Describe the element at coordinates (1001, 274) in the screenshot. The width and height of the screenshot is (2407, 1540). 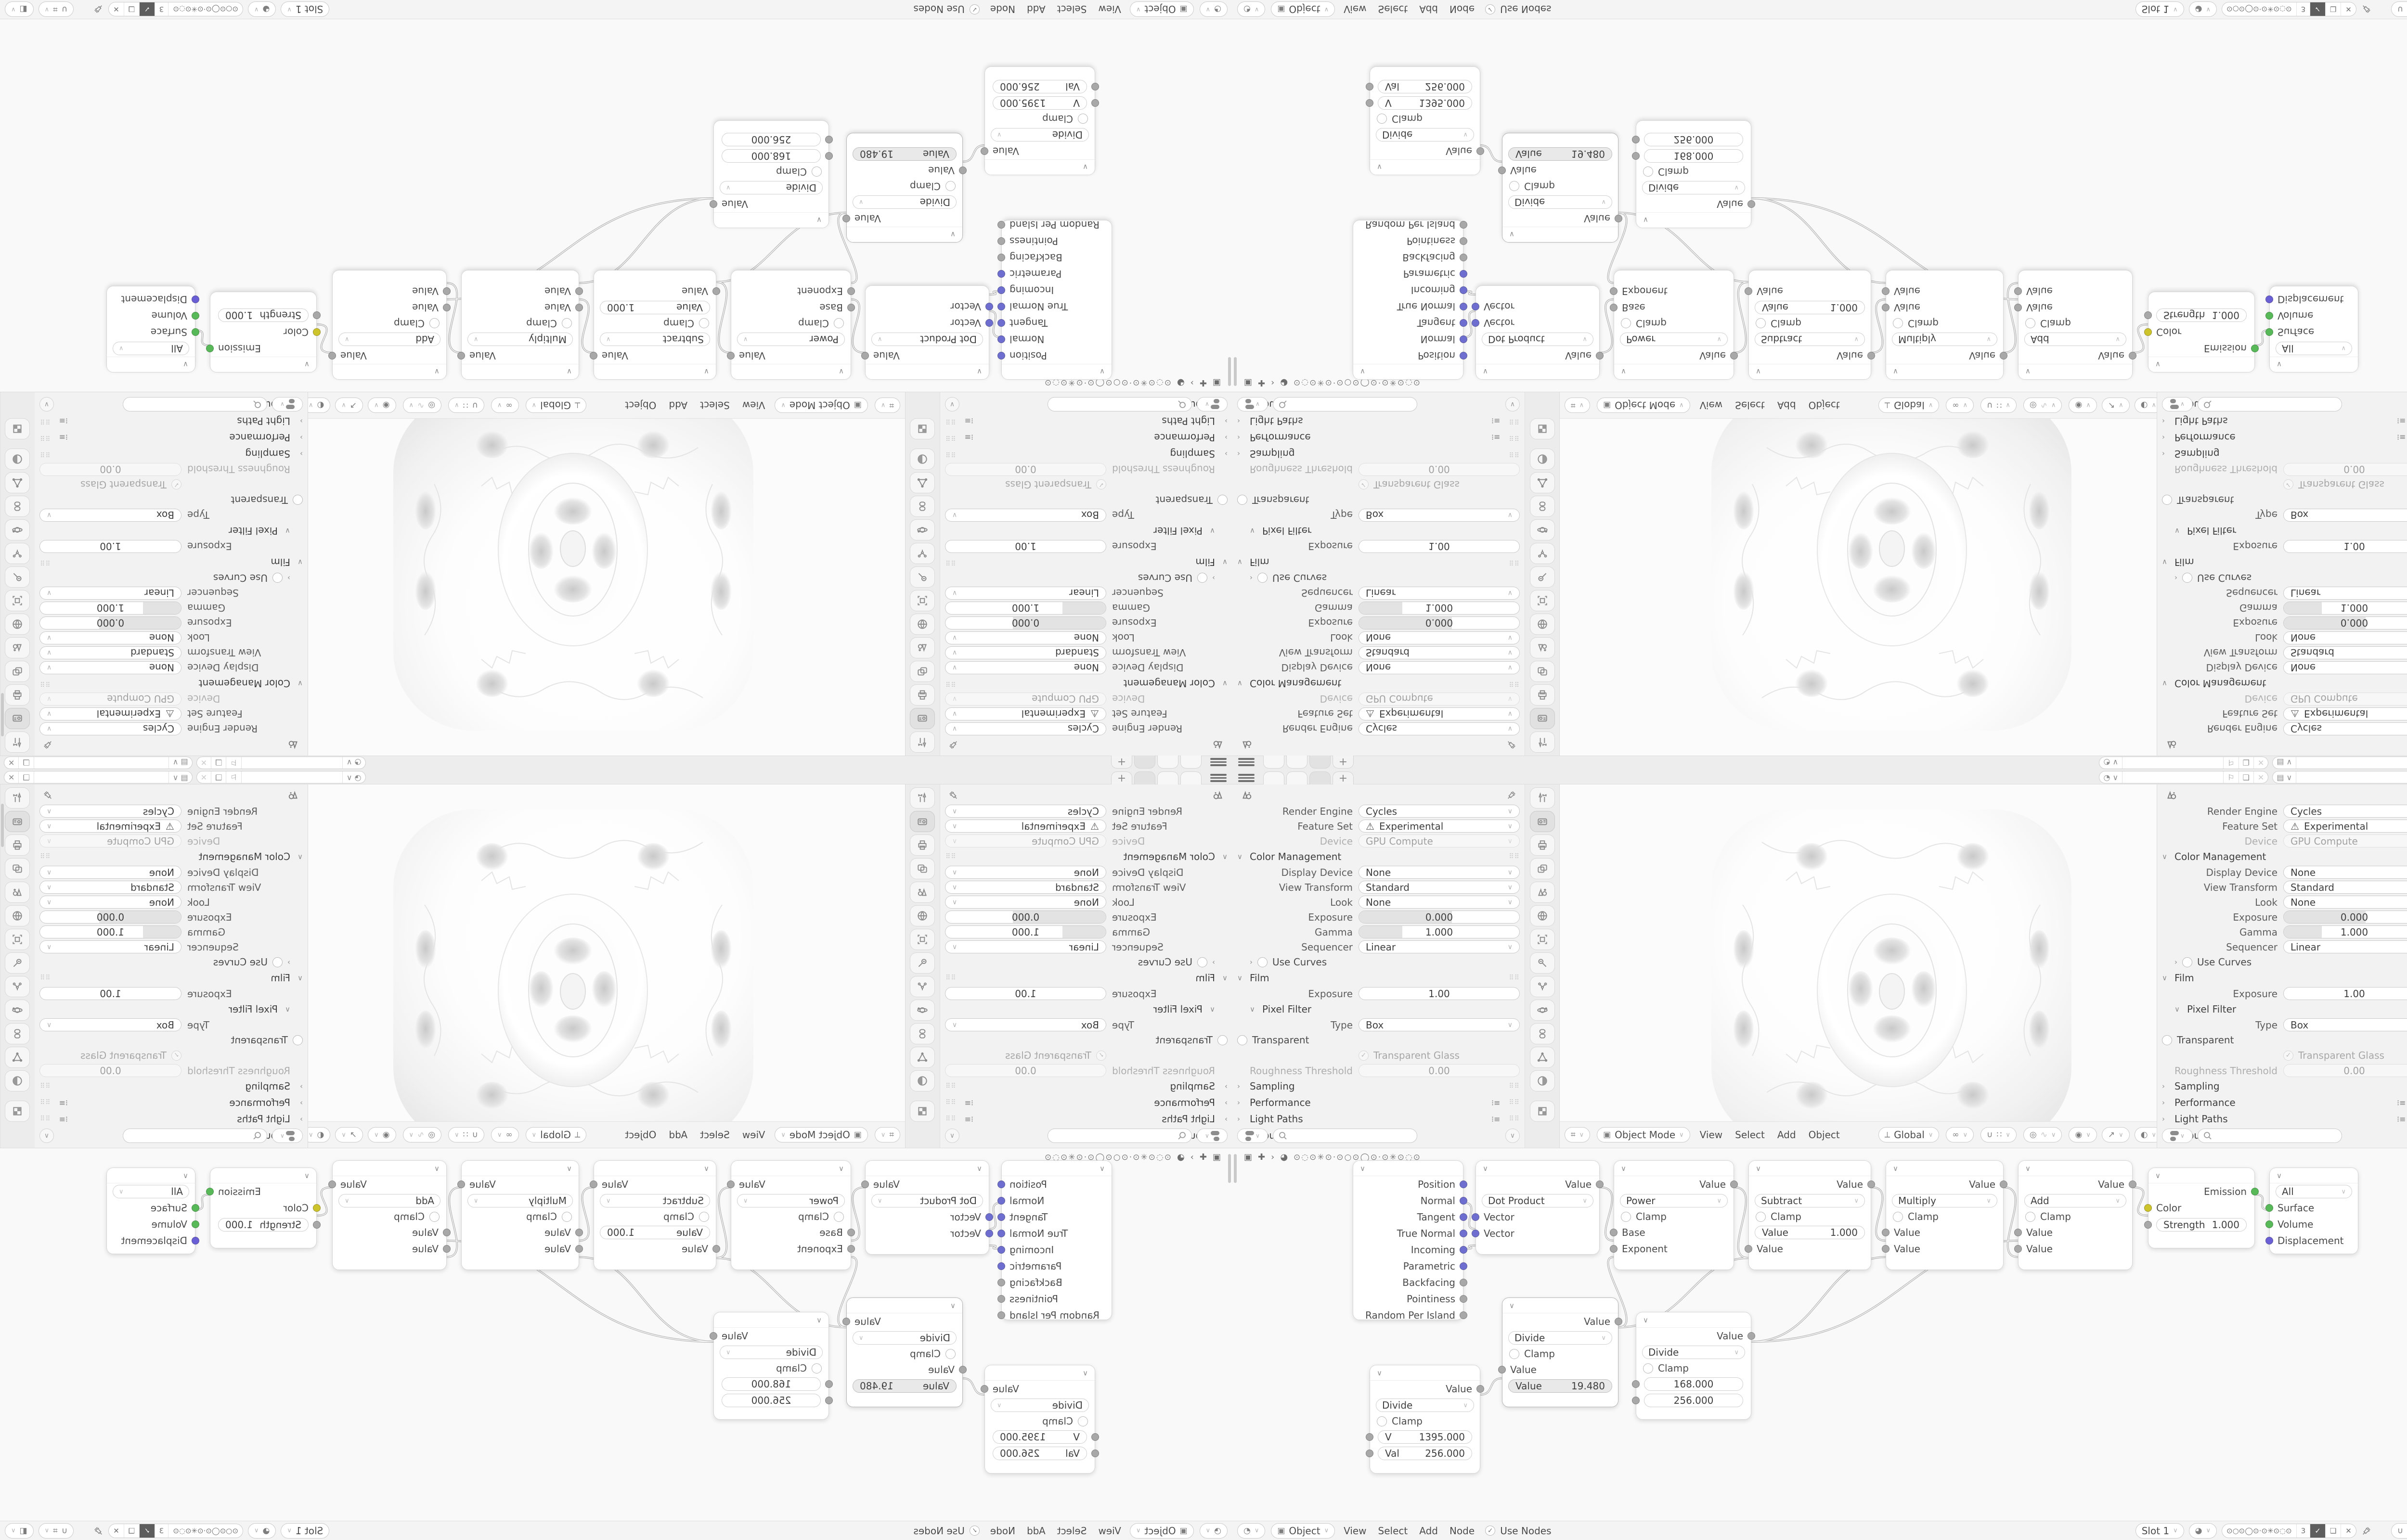
I see `socket-parametric` at that location.